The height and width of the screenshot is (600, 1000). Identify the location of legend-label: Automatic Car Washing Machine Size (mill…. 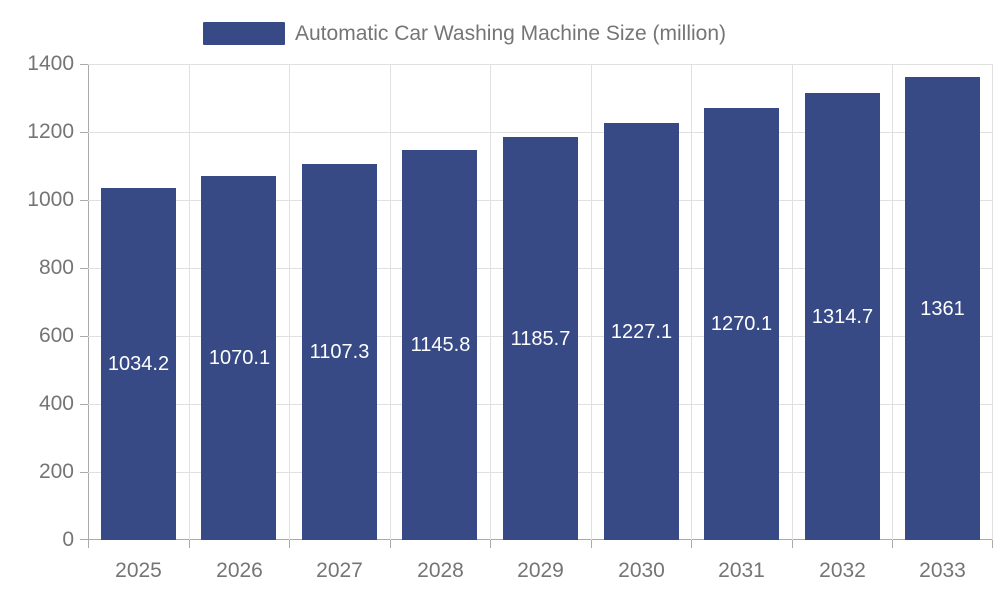
(511, 33).